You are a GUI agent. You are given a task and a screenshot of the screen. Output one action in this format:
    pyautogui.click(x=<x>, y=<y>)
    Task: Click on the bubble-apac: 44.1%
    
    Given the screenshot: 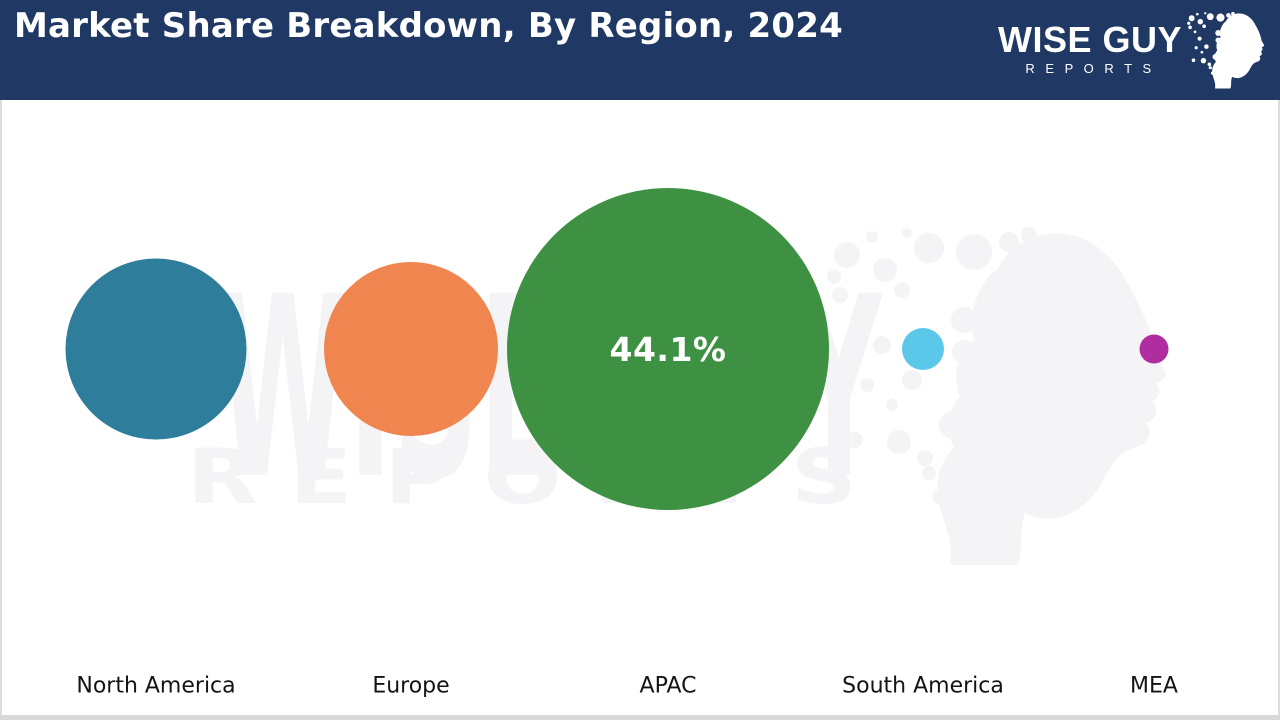 What is the action you would take?
    pyautogui.click(x=668, y=349)
    